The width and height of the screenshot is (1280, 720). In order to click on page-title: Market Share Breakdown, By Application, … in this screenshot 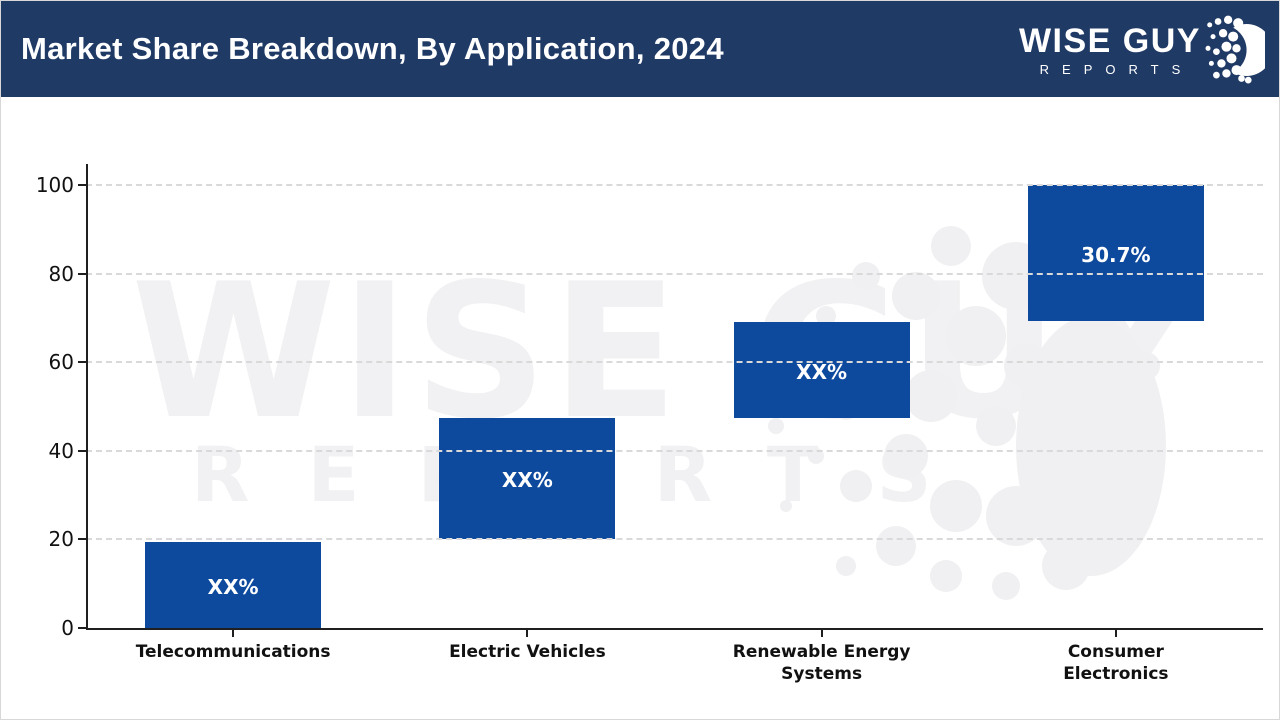, I will do `click(372, 48)`.